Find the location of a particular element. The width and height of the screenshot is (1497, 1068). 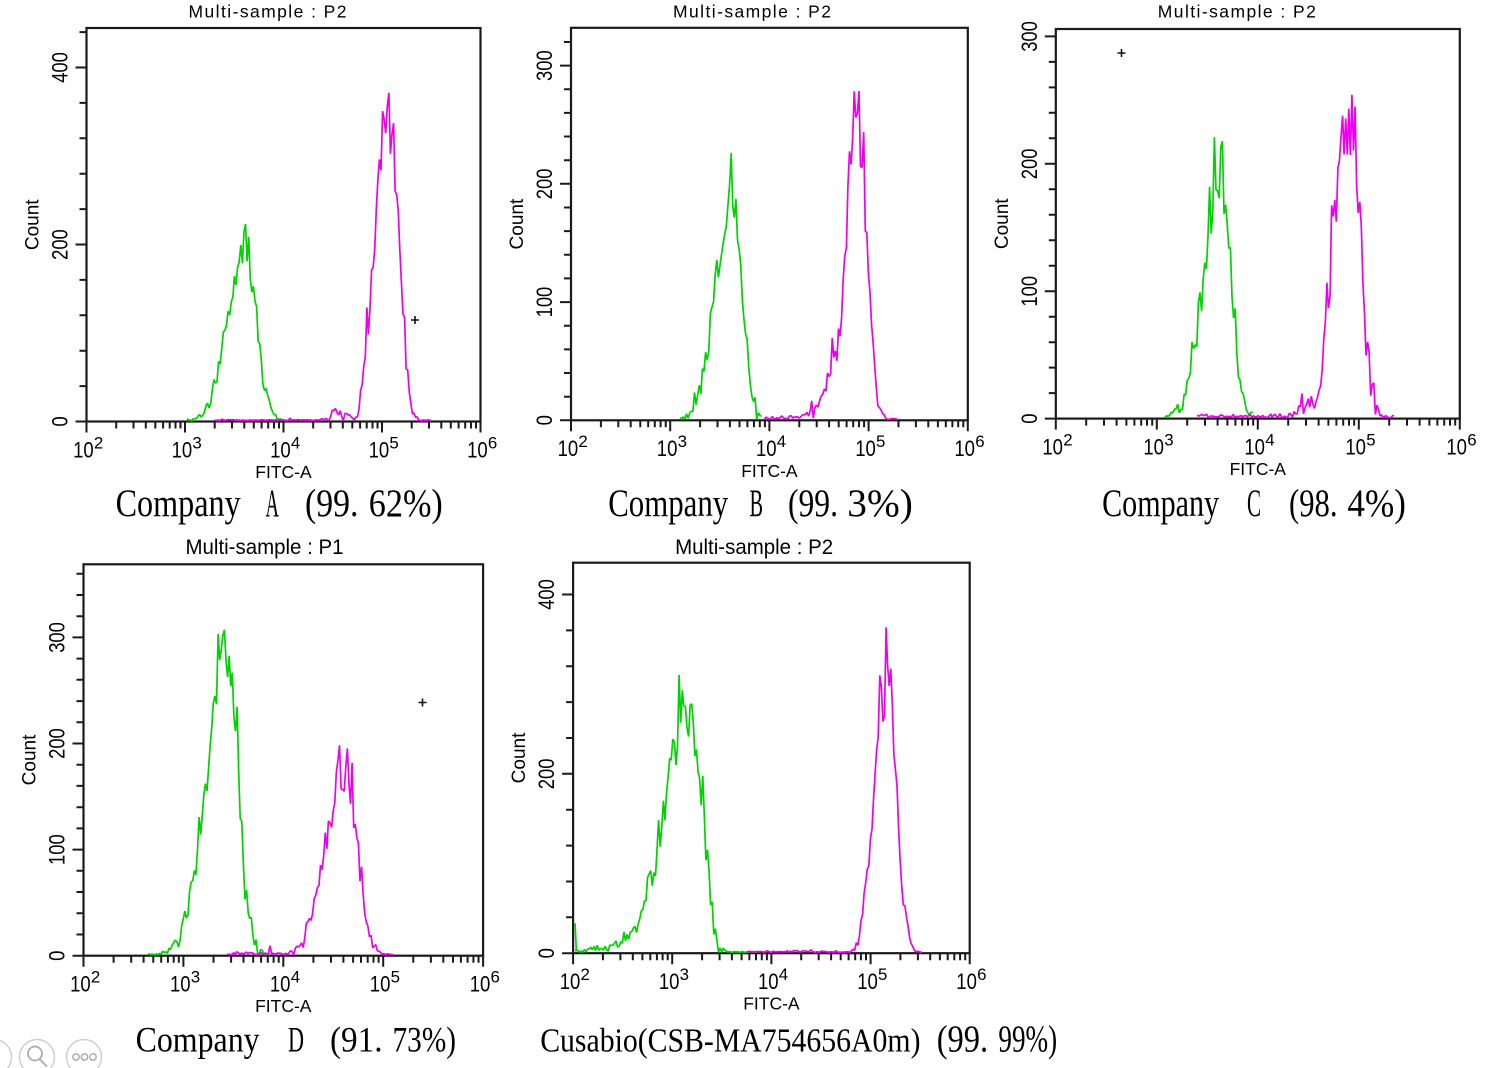

svg-text: 3%) is located at coordinates (880, 503).